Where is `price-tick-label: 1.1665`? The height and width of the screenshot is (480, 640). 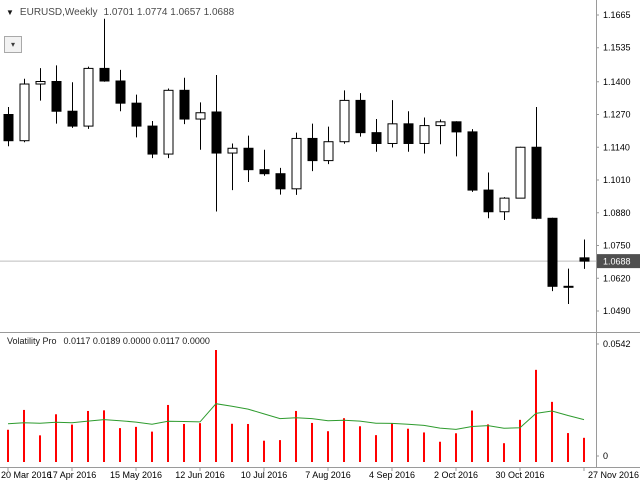
price-tick-label: 1.1665 is located at coordinates (617, 15).